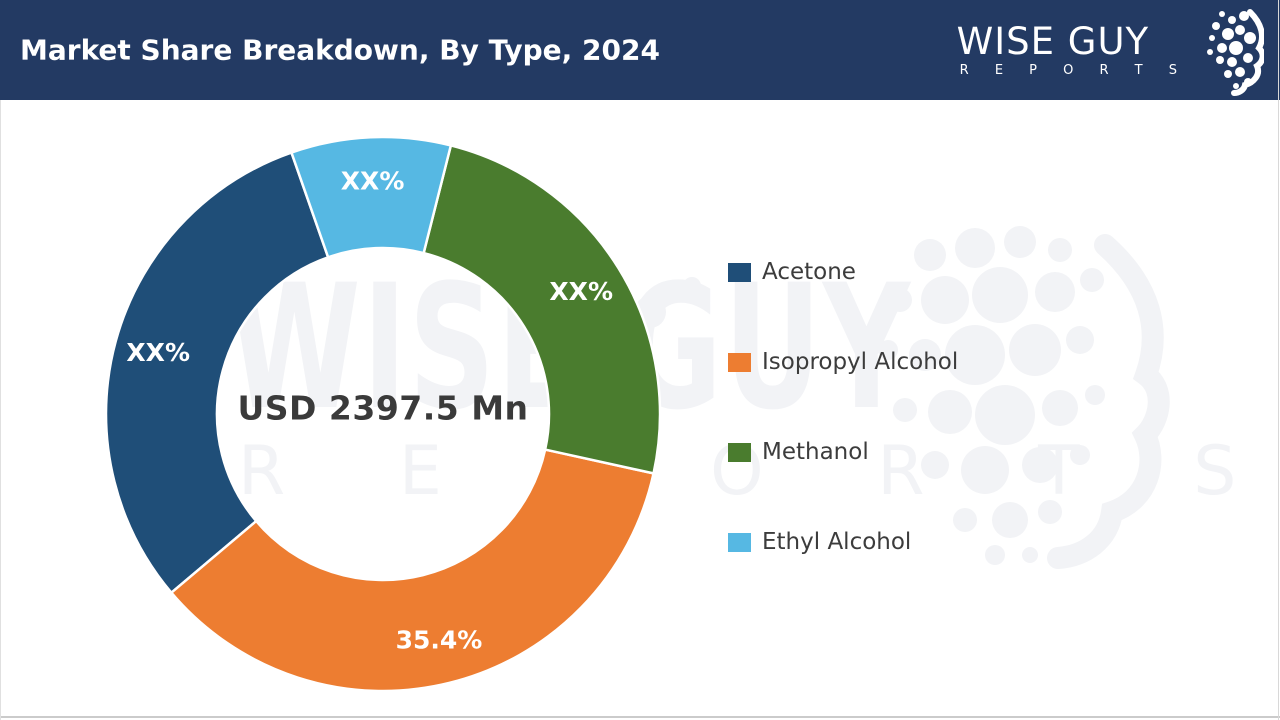 Image resolution: width=1280 pixels, height=720 pixels. What do you see at coordinates (542, 309) in the screenshot?
I see `donut-segment-methanol` at bounding box center [542, 309].